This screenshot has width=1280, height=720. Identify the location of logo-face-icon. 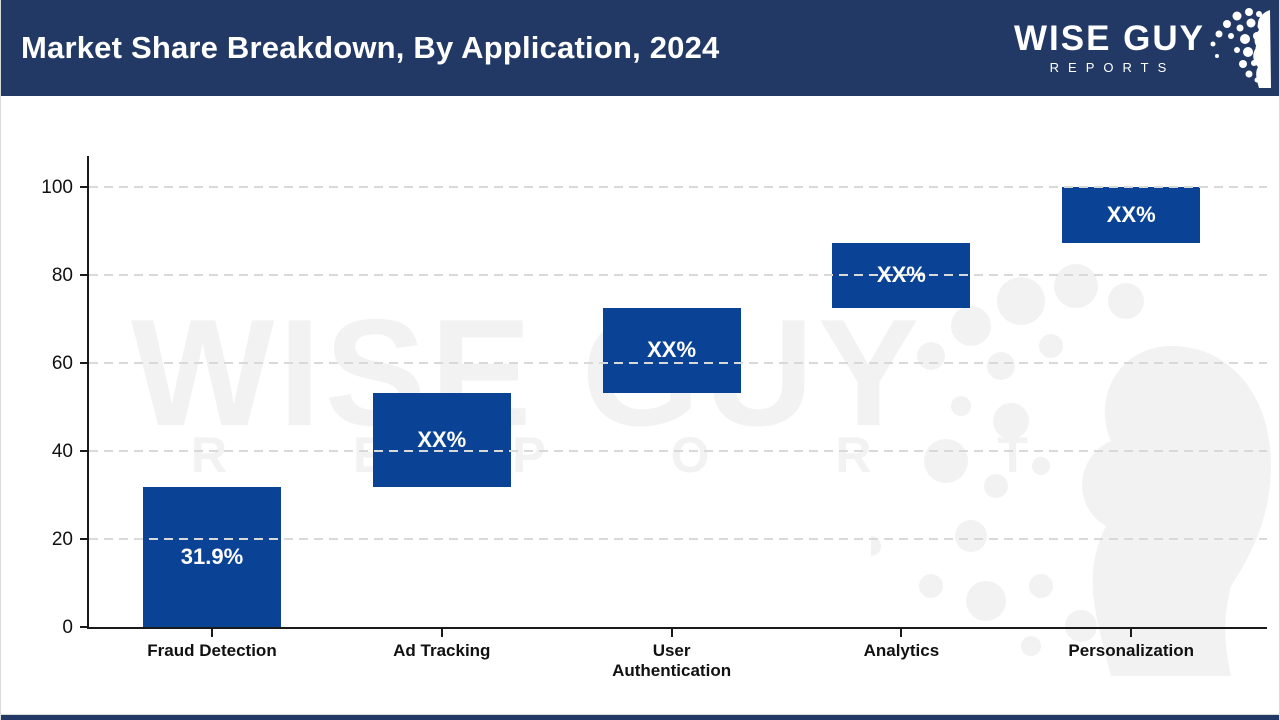
(1240, 48).